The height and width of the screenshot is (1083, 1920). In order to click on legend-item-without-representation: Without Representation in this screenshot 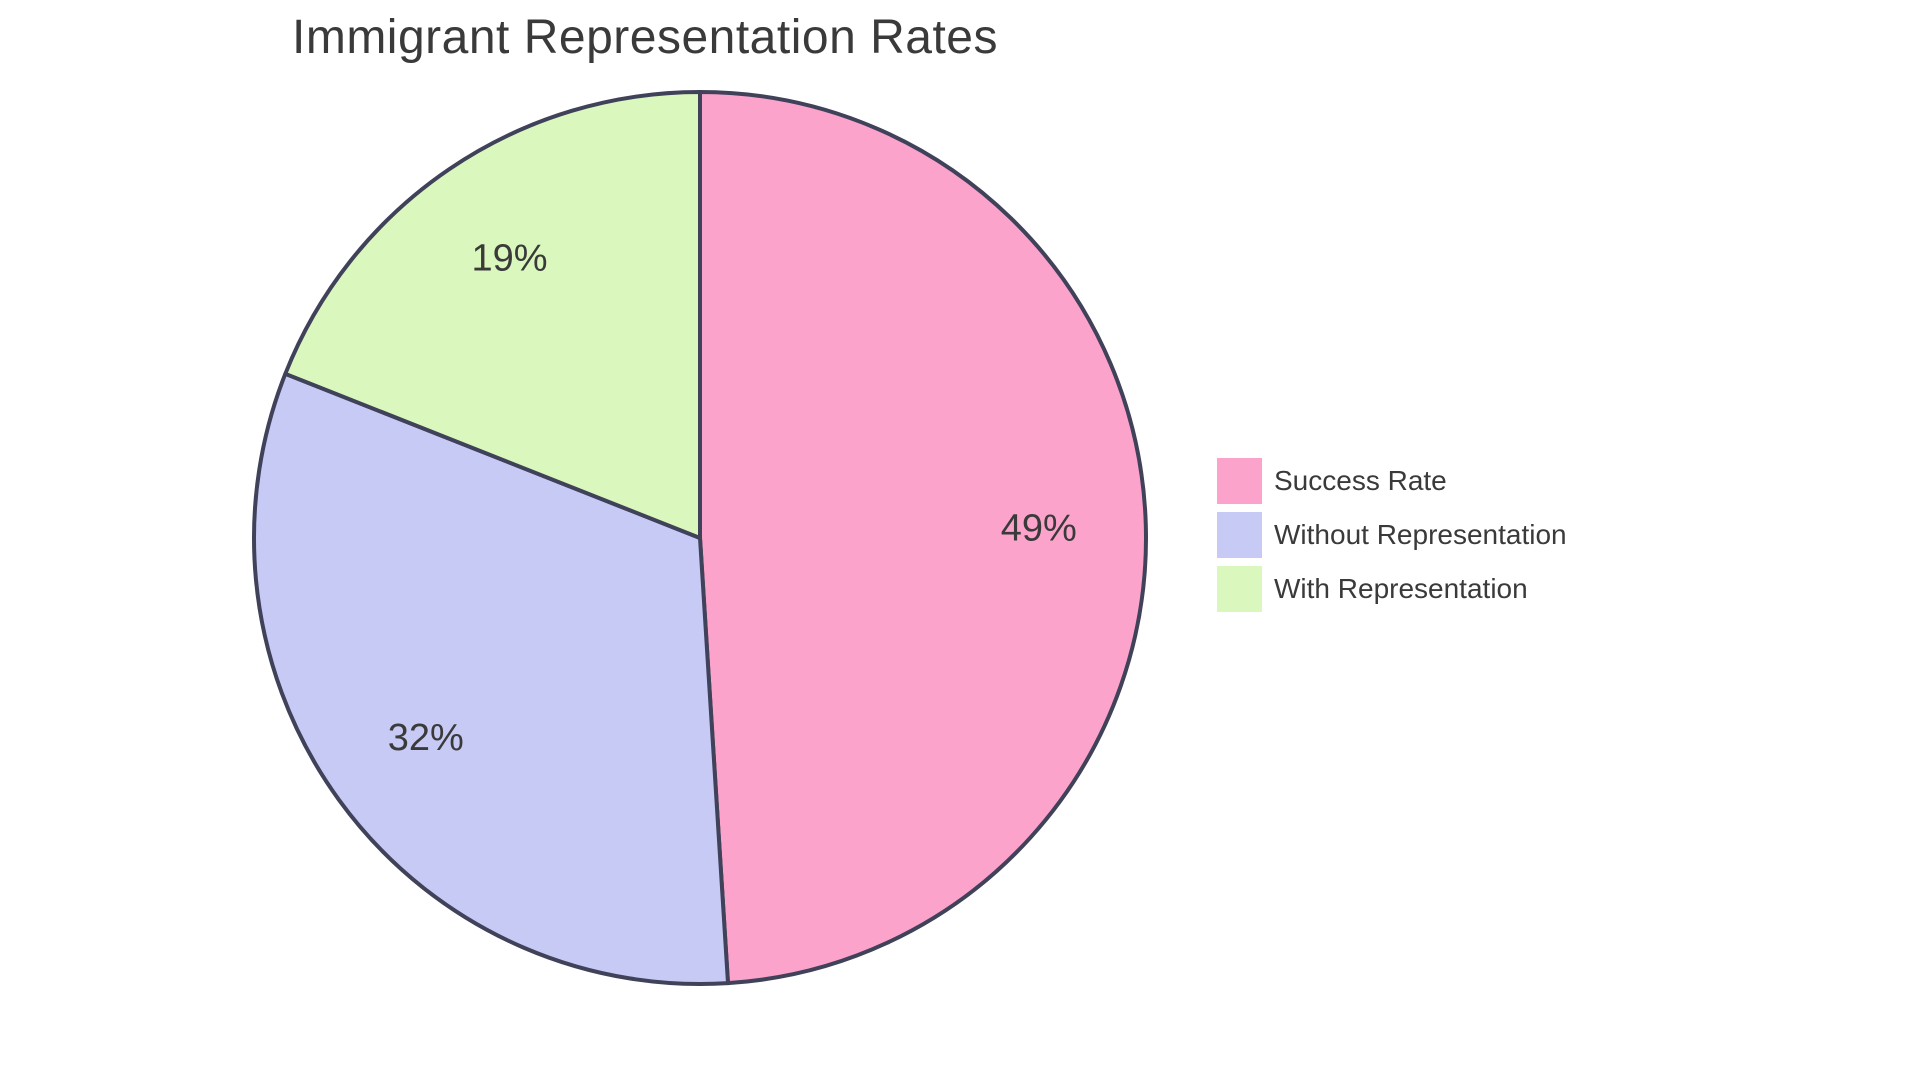, I will do `click(1392, 535)`.